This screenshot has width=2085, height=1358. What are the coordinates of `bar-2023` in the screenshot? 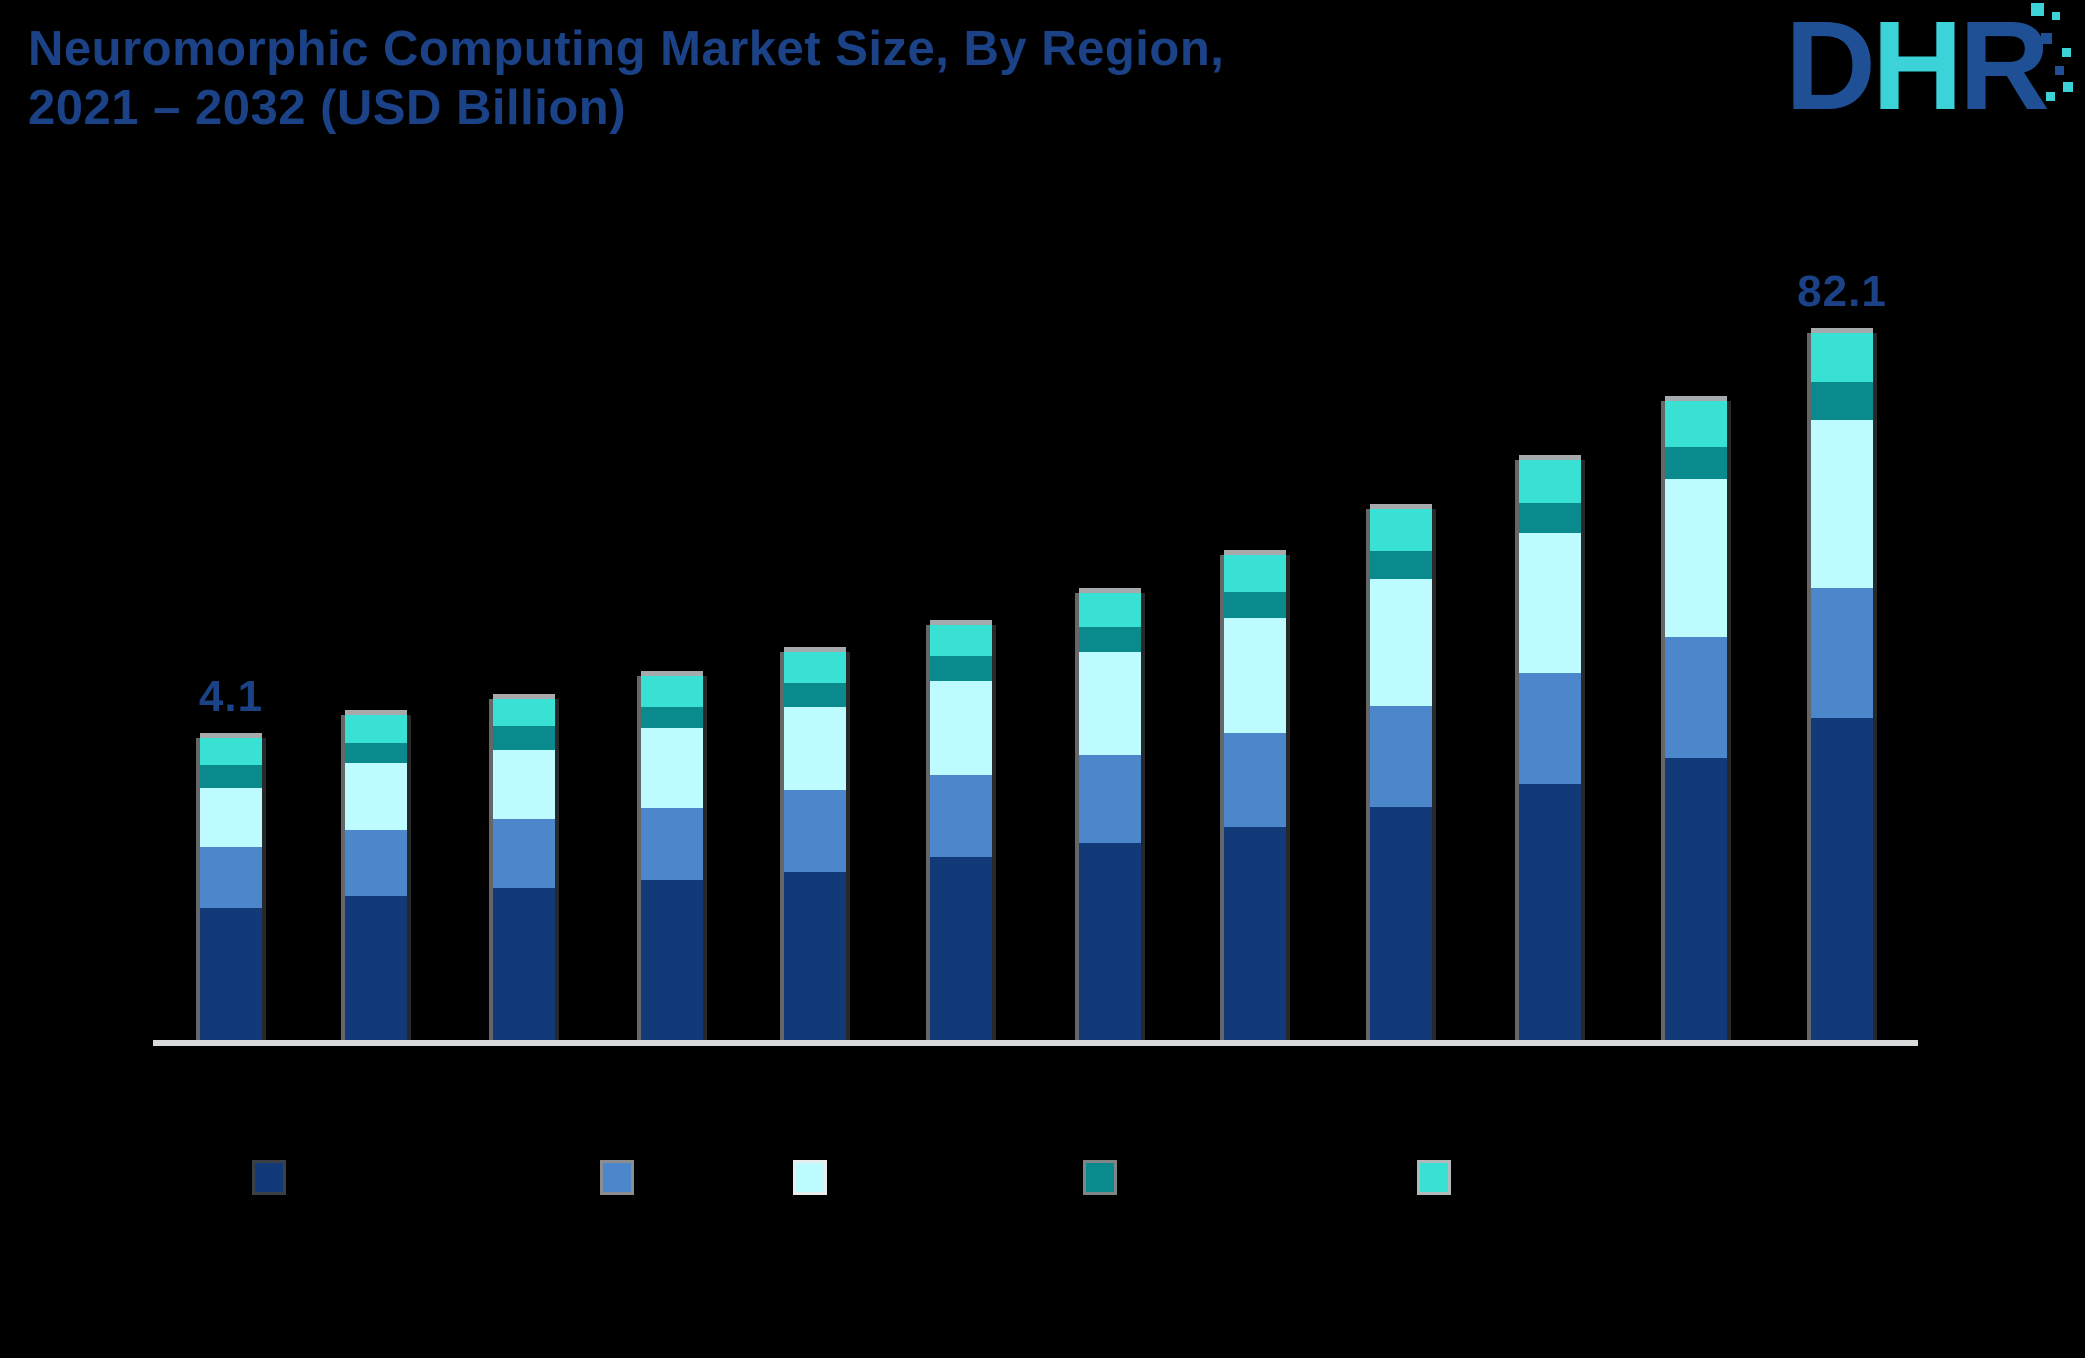 It's located at (524, 869).